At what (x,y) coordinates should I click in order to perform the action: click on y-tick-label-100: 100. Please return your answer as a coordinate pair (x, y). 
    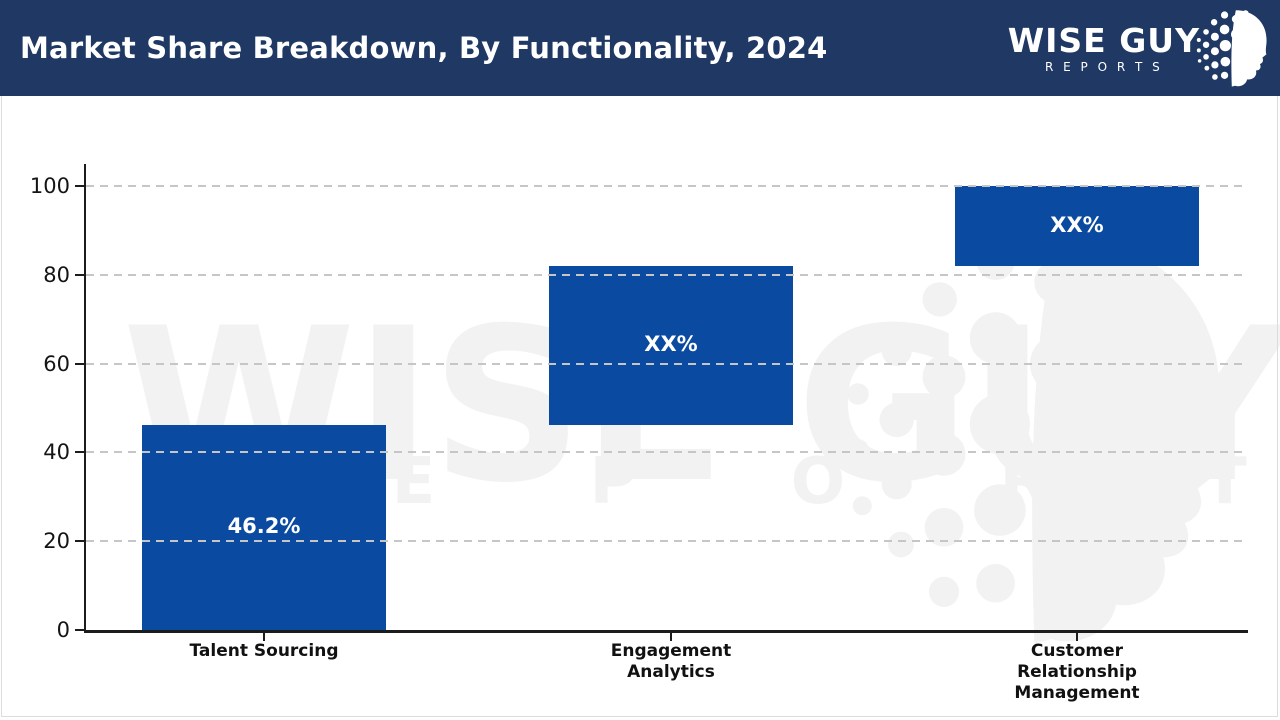
    Looking at the image, I should click on (49, 186).